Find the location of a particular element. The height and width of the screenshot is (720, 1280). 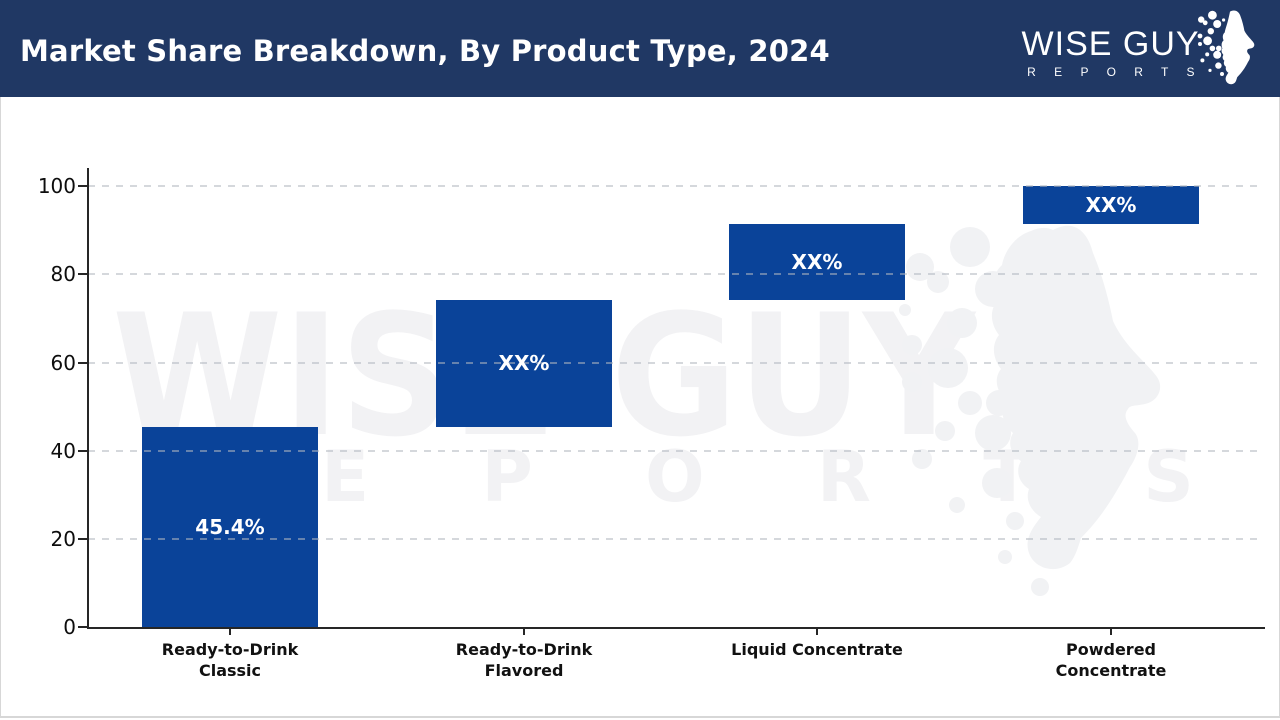

x-category-label-1: Ready-to-Drink Flavored is located at coordinates (524, 660).